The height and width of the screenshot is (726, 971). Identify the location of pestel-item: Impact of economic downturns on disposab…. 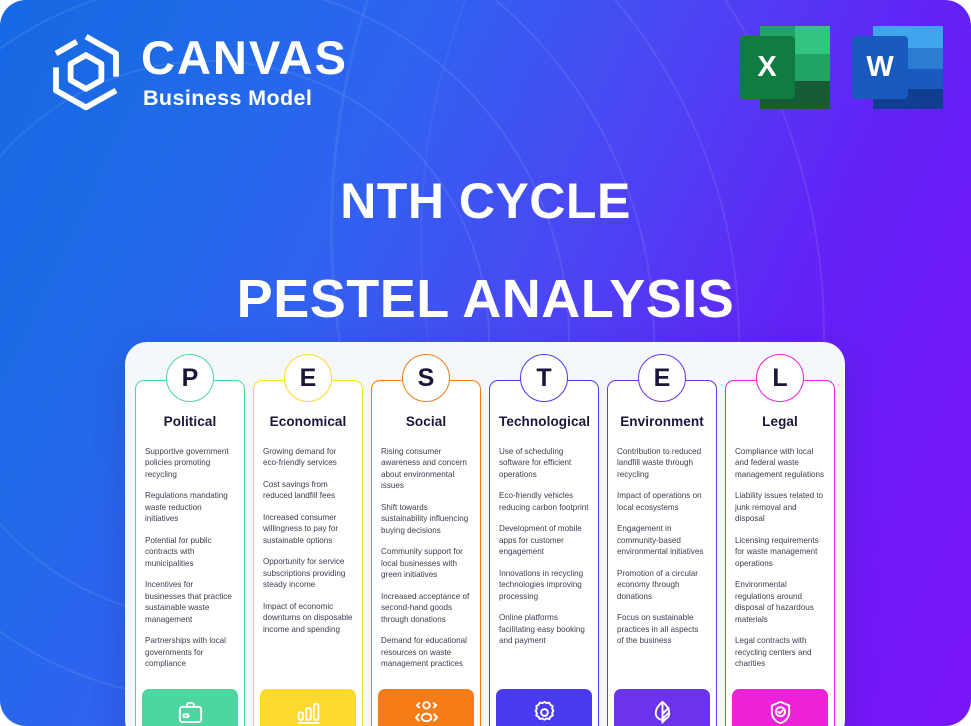
(308, 617).